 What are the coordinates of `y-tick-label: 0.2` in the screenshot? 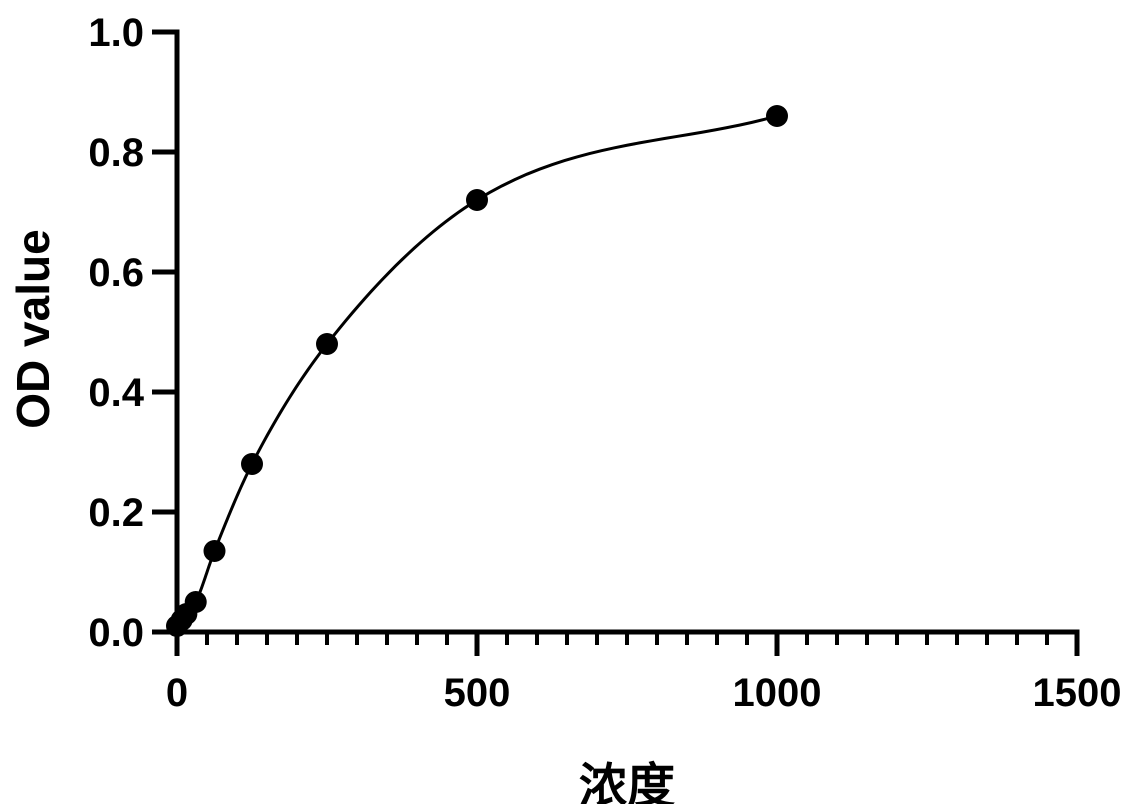 It's located at (116, 513).